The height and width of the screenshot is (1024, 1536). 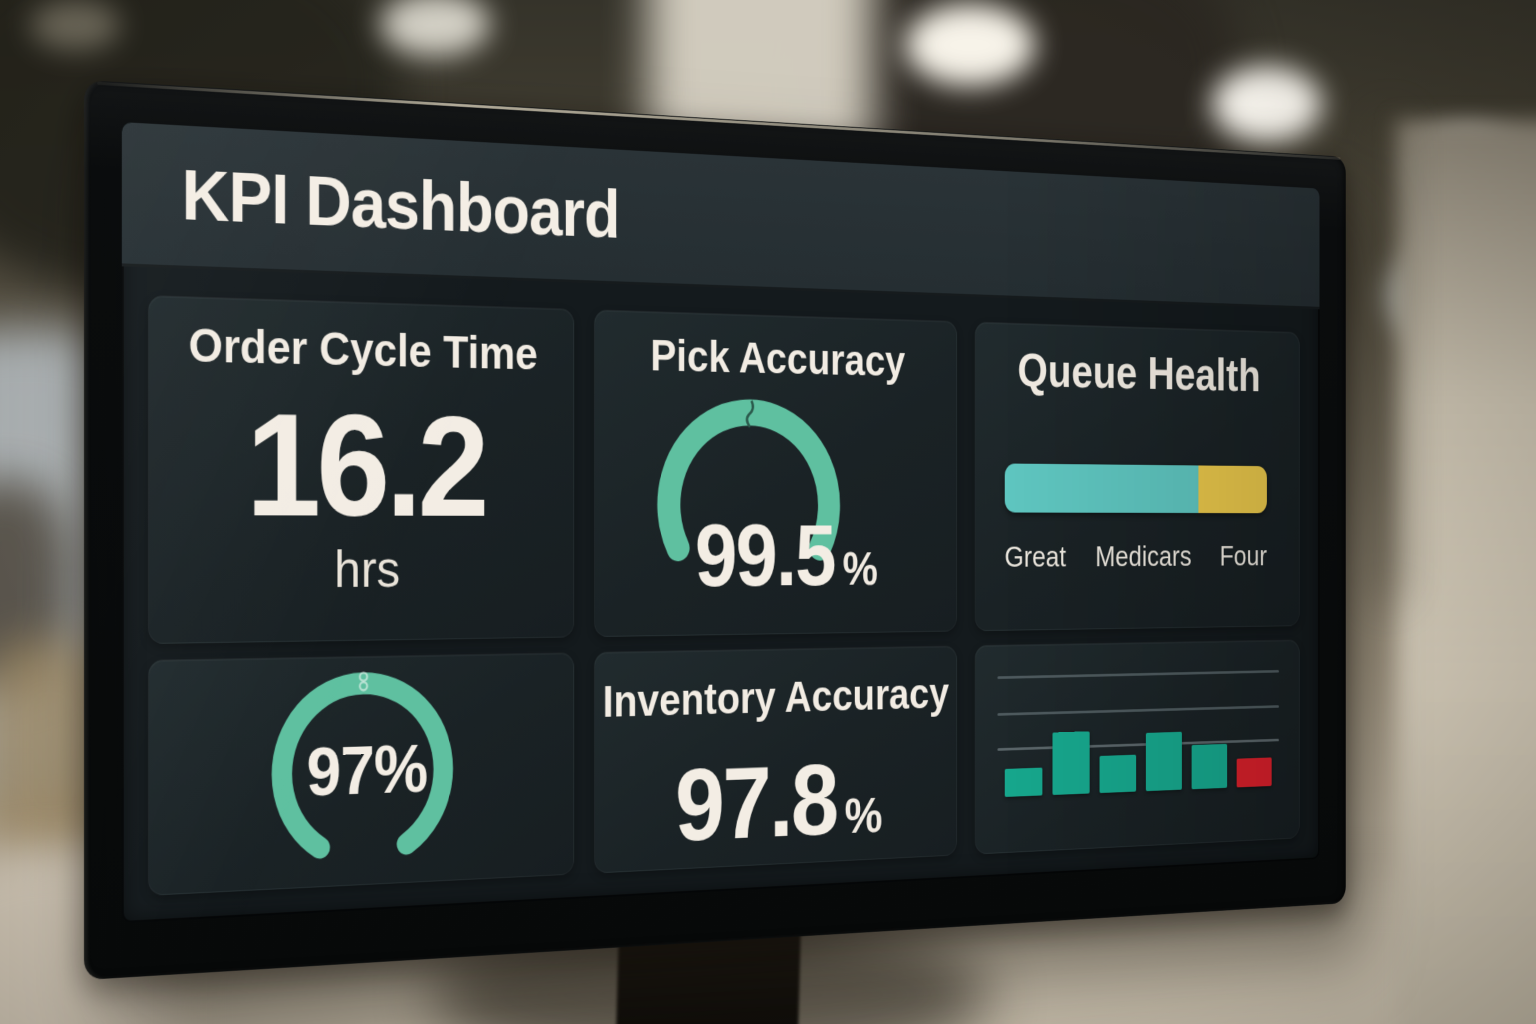 I want to click on card-title: Order Cycle Time, so click(x=363, y=350).